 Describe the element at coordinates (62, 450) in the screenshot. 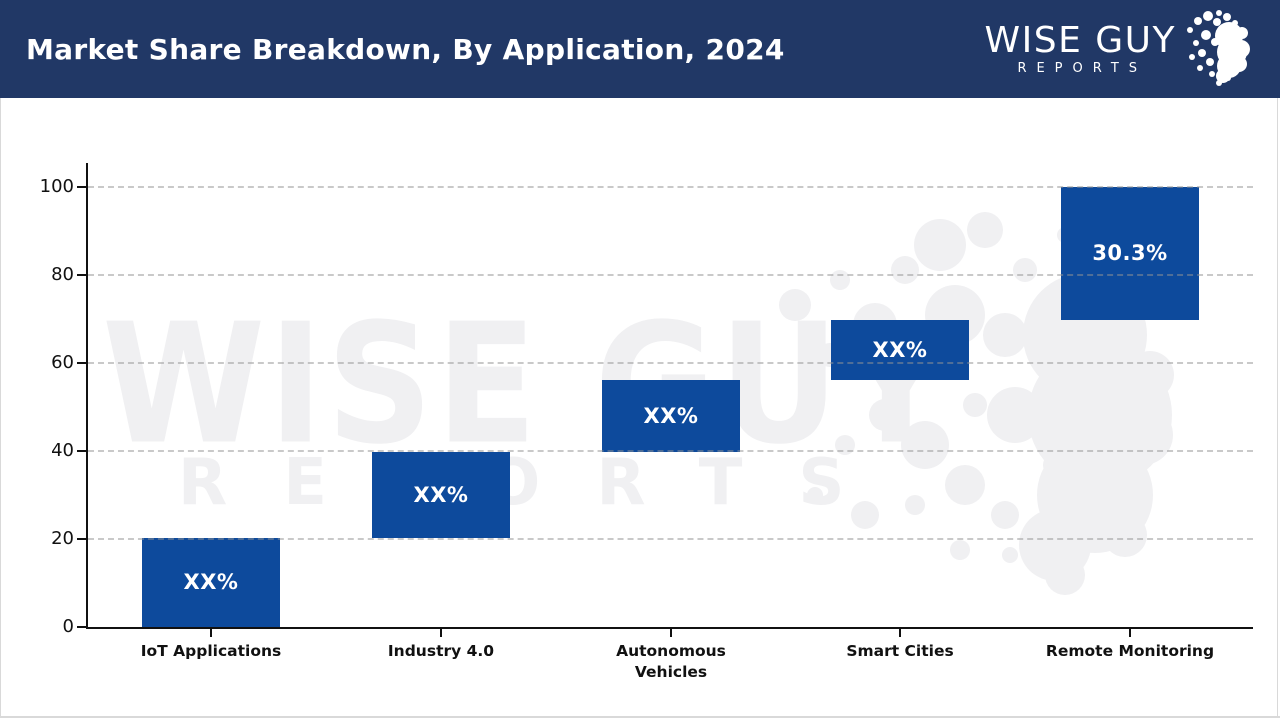

I see `y-tick-label: 40` at that location.